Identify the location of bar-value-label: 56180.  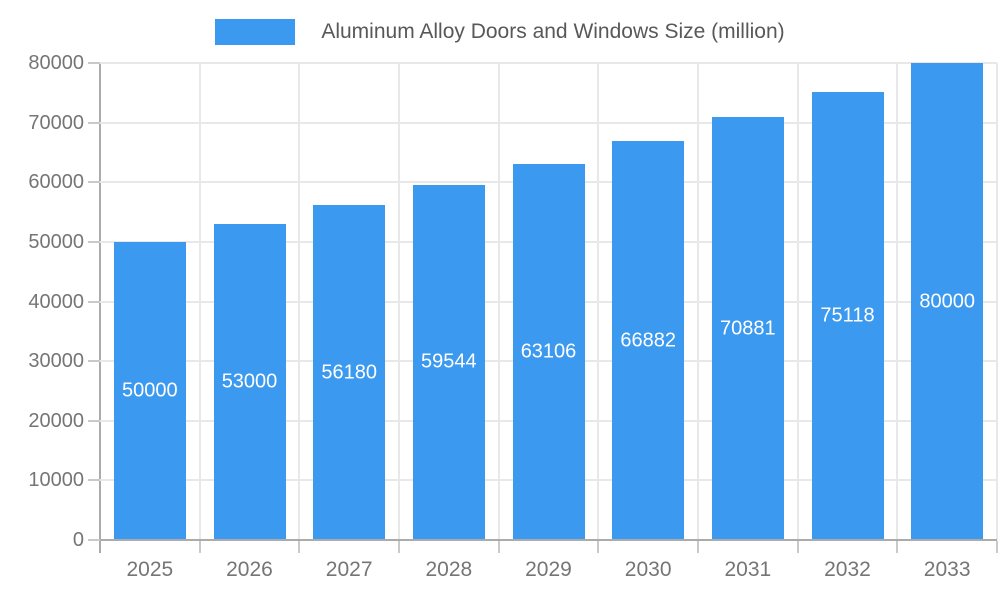
(349, 372).